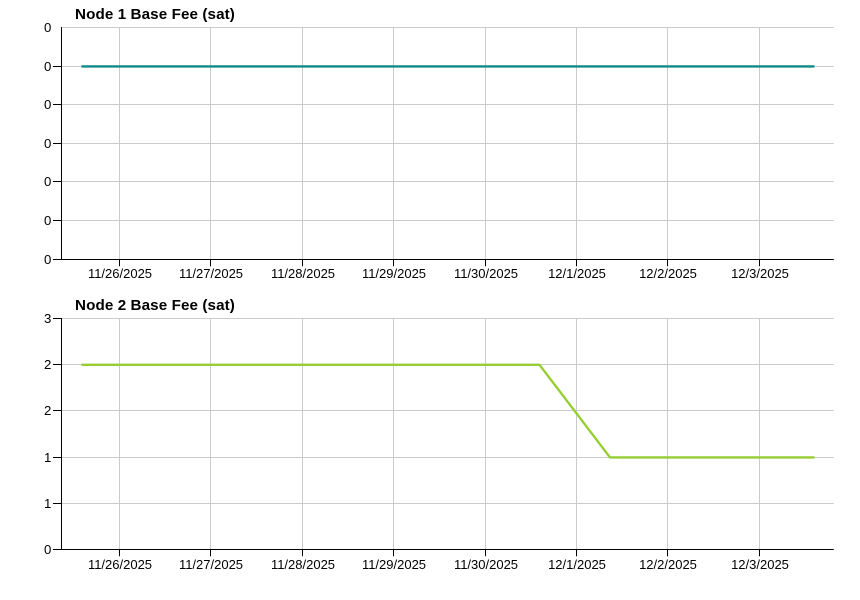 The width and height of the screenshot is (860, 600). Describe the element at coordinates (155, 14) in the screenshot. I see `svg-text: Node 1 Base Fee (sat)` at that location.